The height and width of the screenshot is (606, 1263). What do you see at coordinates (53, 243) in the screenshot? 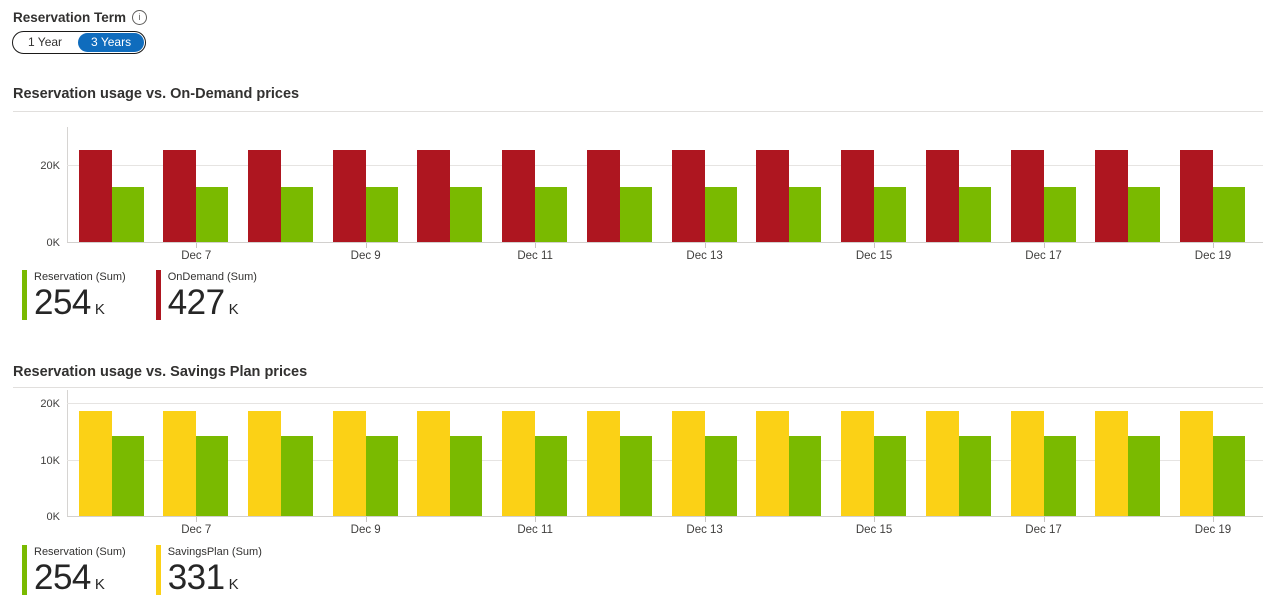
I see `y-axis-tick-label: 0K` at bounding box center [53, 243].